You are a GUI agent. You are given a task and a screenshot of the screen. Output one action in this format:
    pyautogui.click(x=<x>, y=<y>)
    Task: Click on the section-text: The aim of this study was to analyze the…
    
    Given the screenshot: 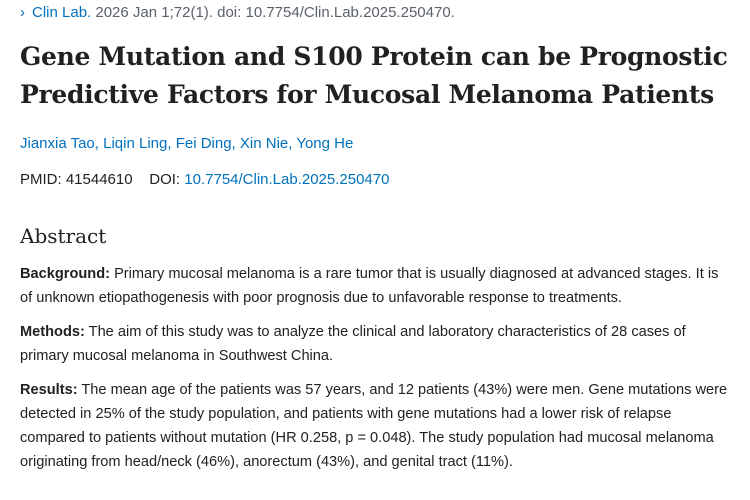 What is the action you would take?
    pyautogui.click(x=353, y=344)
    